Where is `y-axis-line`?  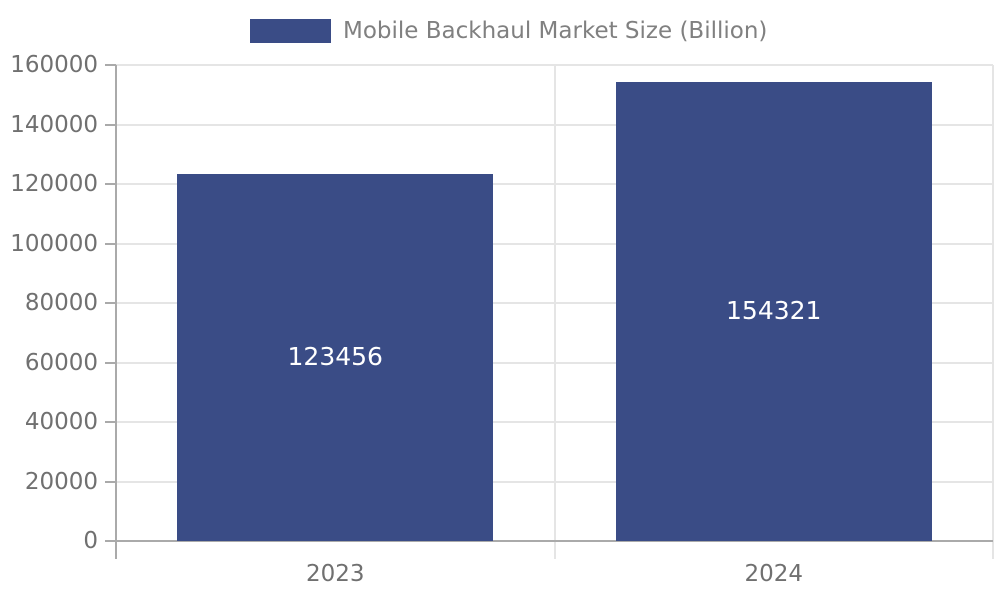
y-axis-line is located at coordinates (116, 312).